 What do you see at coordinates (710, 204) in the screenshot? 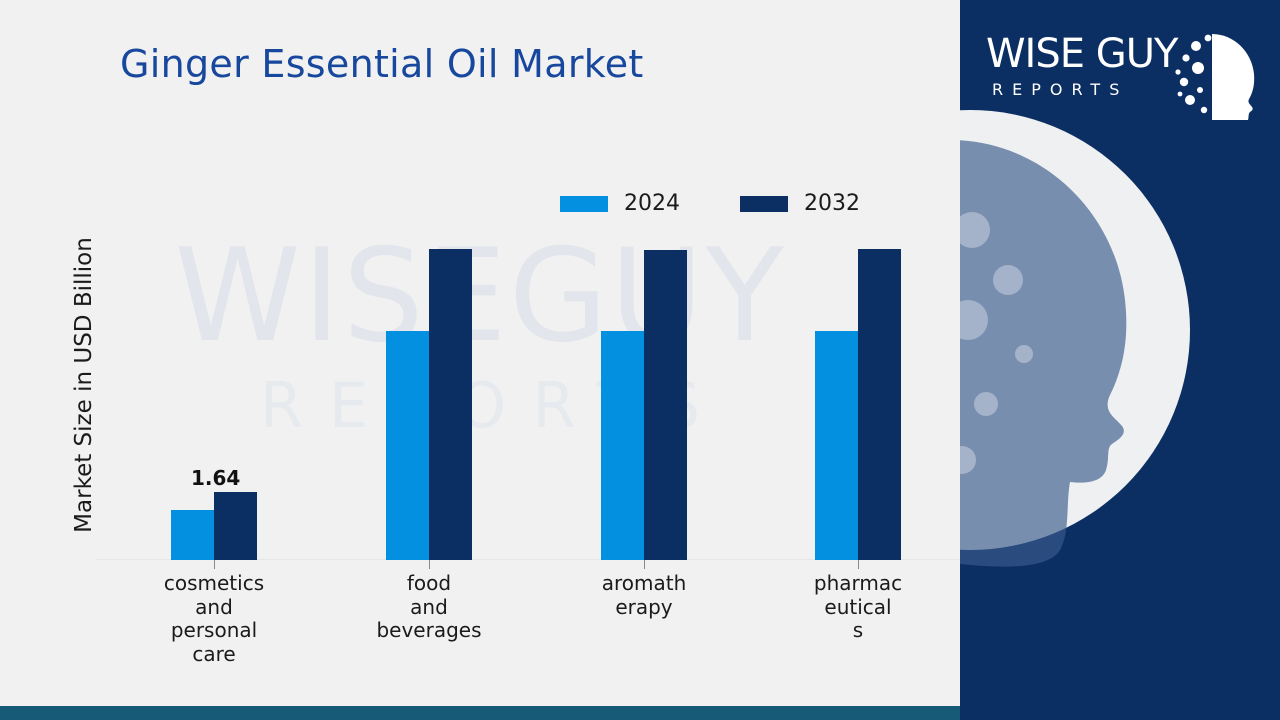
I see `chart-legend: 2024 2032` at bounding box center [710, 204].